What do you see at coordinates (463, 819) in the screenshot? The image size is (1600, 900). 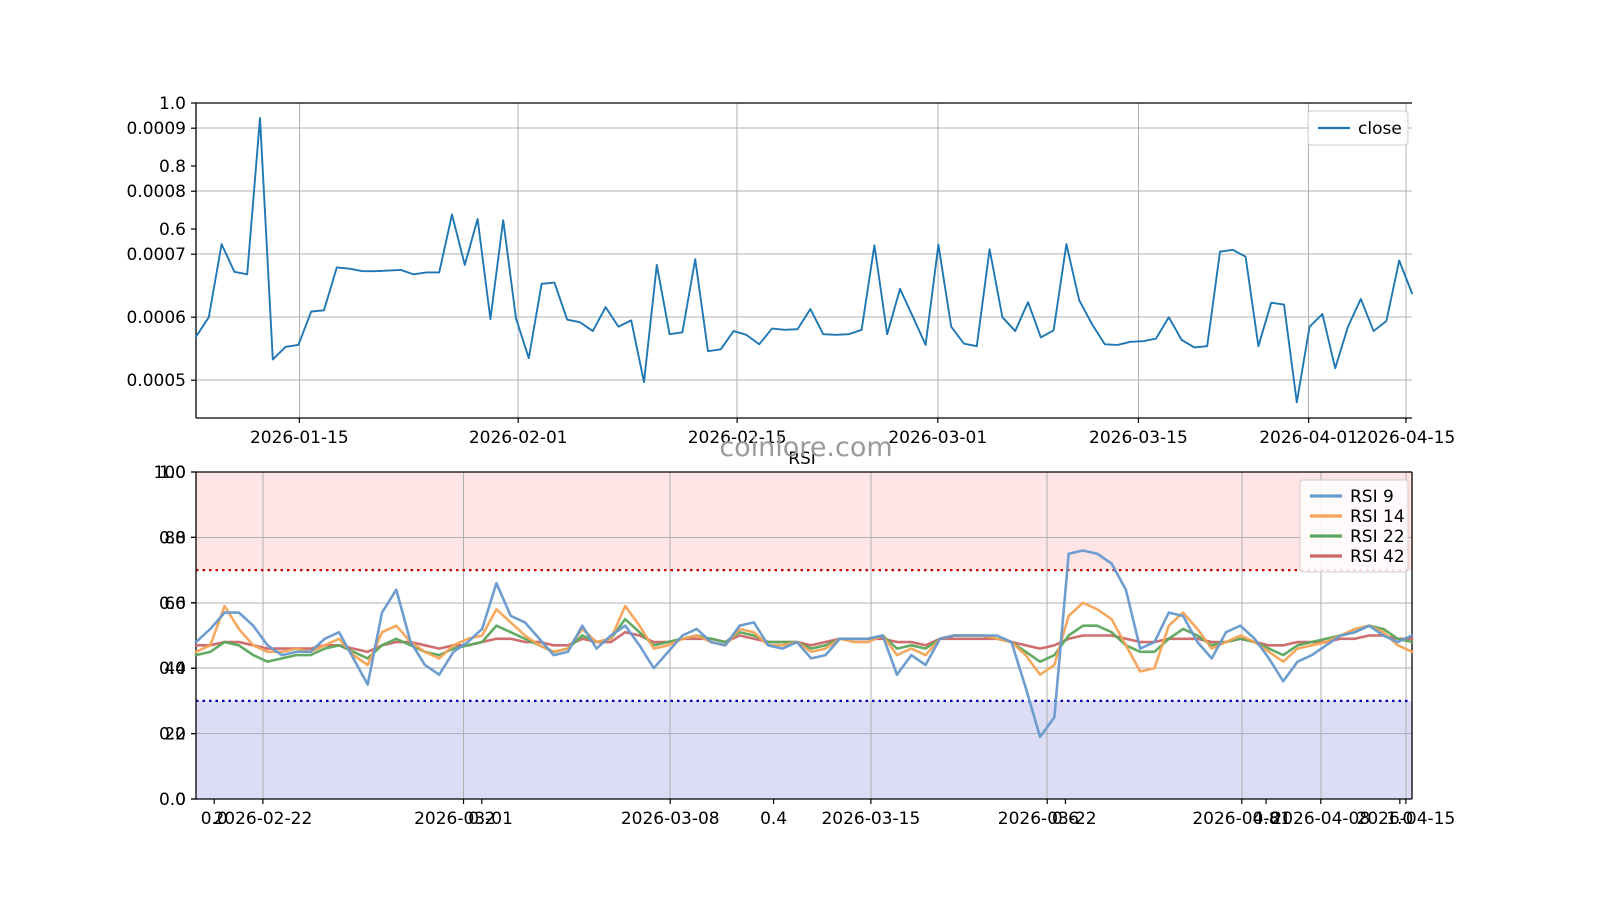 I see `rsi-x-tick-label: 2026-03-01` at bounding box center [463, 819].